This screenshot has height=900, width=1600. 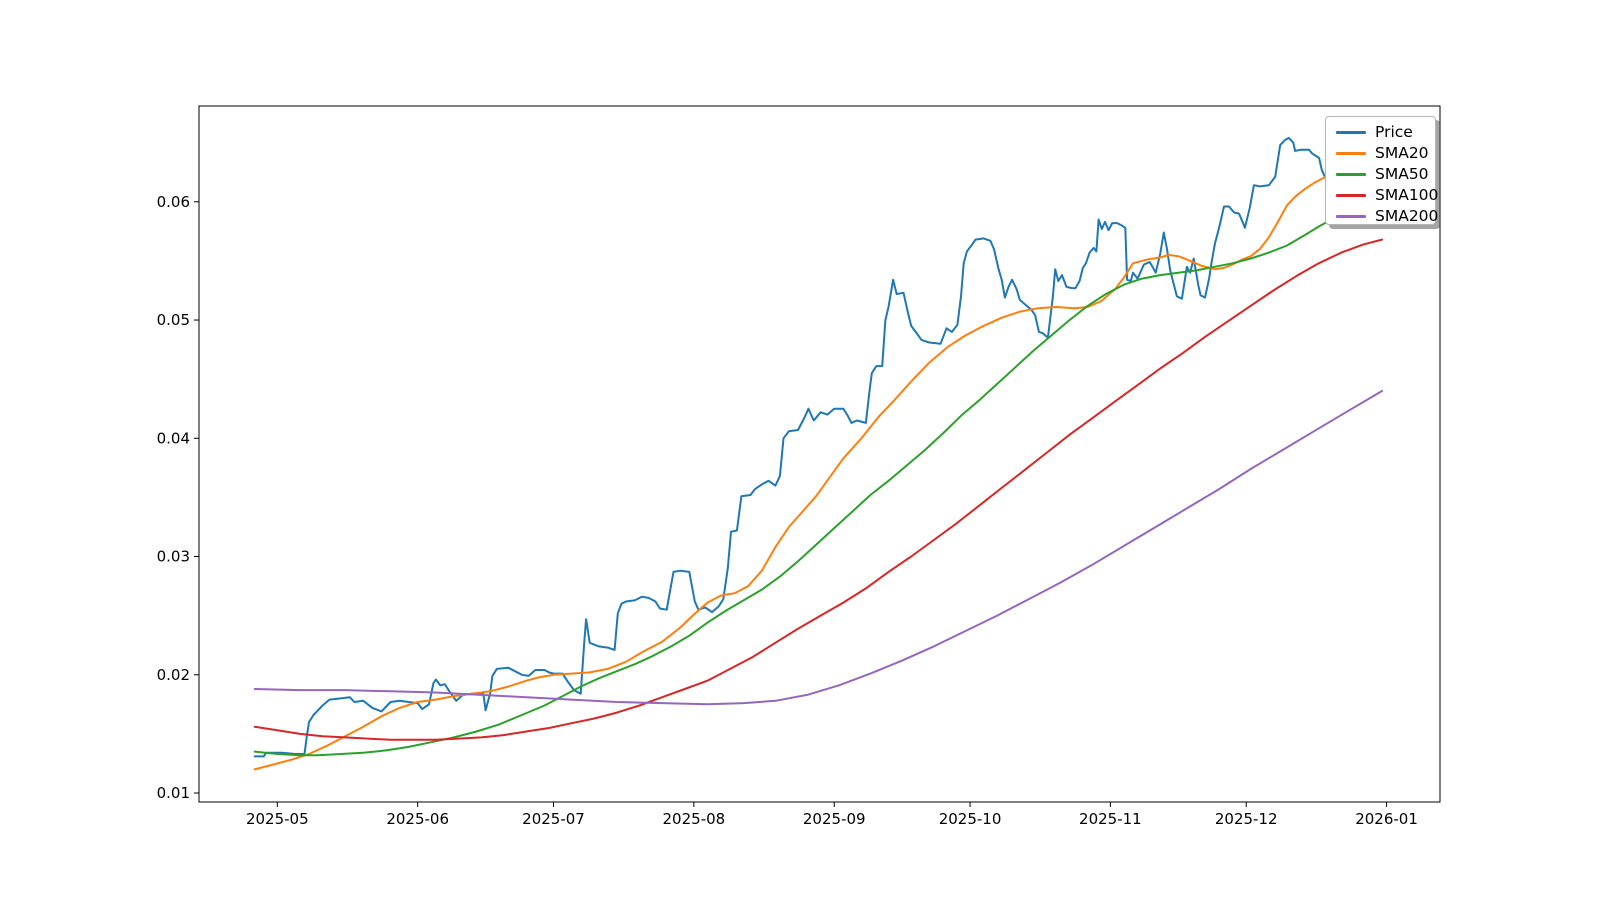 I want to click on legend-item-sma200: SMA200, so click(x=1382, y=216).